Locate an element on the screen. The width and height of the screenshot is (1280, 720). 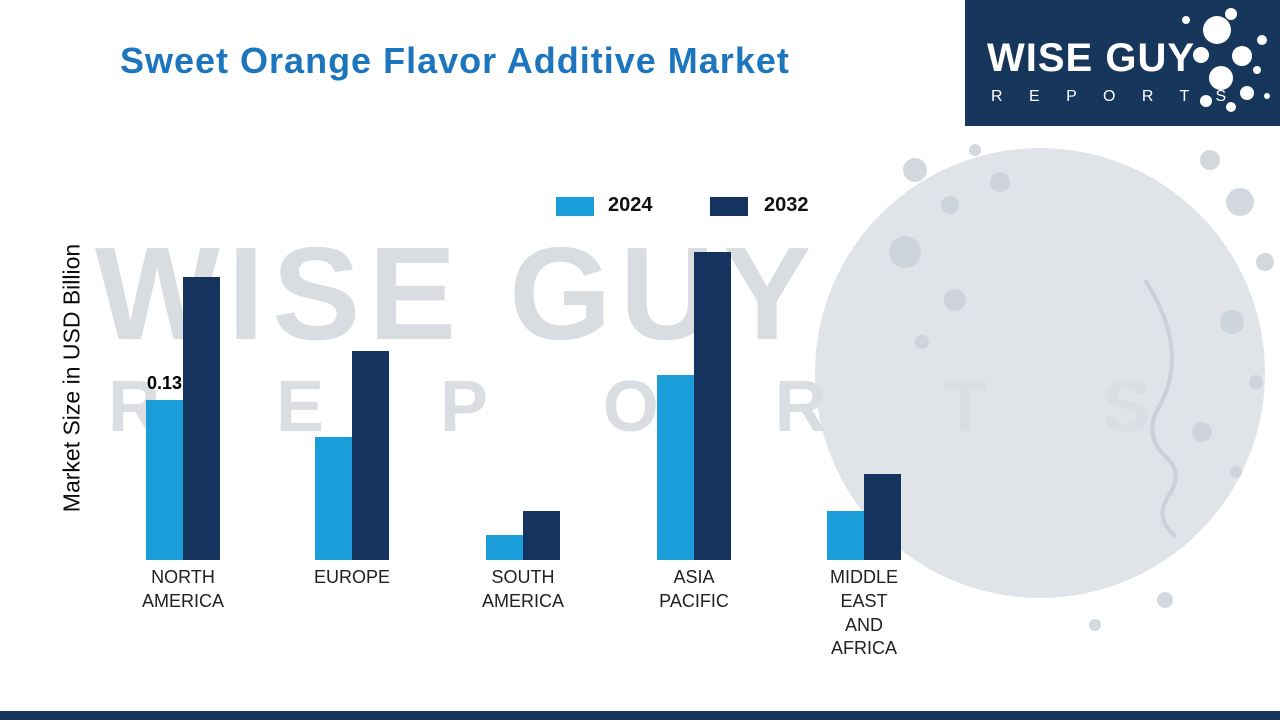
bottom-accent-bar is located at coordinates (640, 715).